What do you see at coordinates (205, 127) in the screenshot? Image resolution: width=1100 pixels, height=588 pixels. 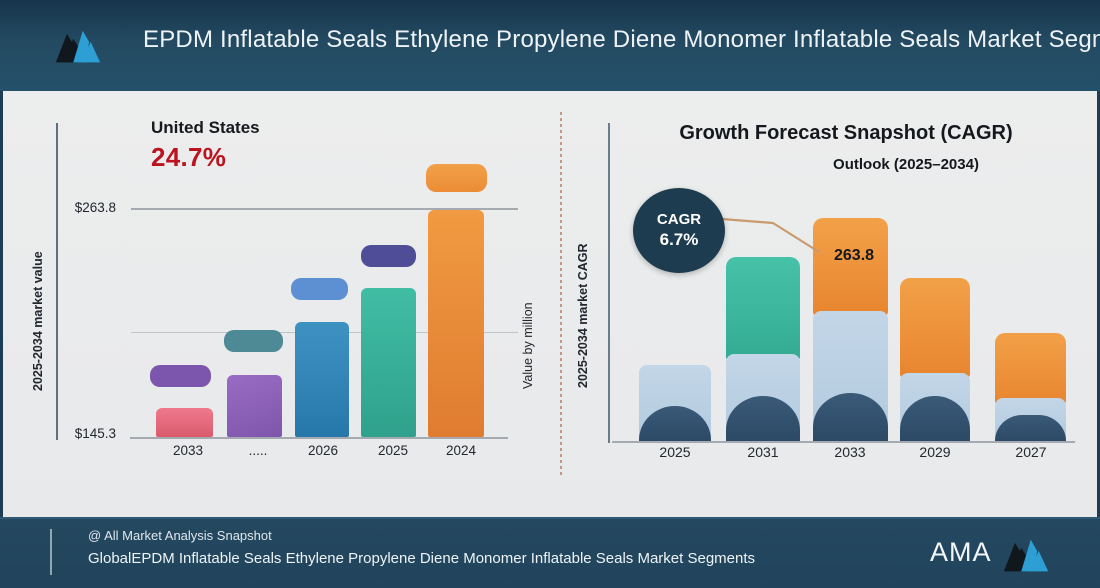 I see `left-chart-region-title: United States` at bounding box center [205, 127].